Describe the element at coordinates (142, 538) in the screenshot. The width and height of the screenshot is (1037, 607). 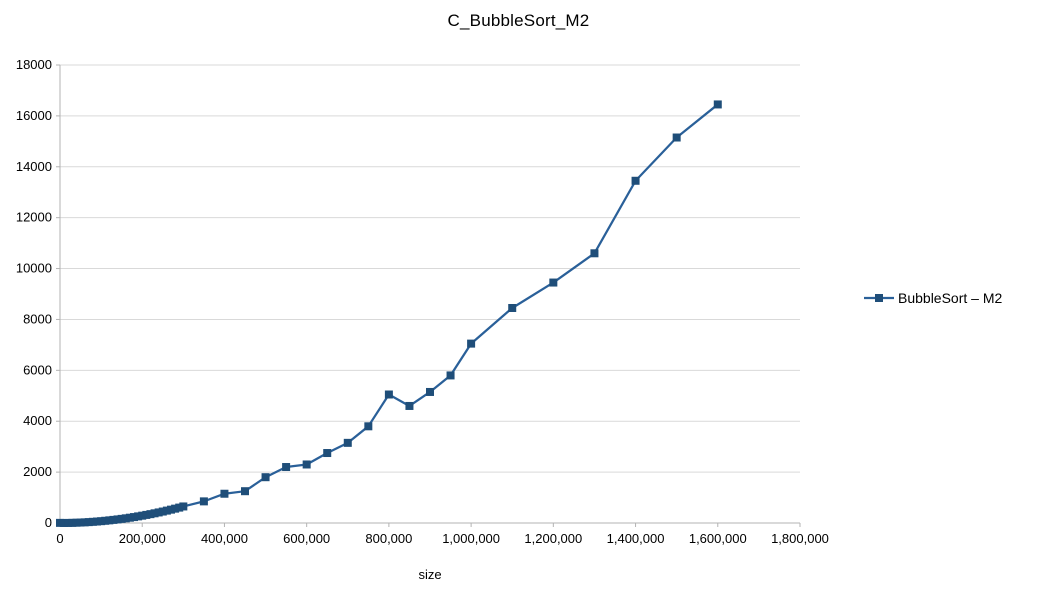
I see `svg-text: 200,000` at that location.